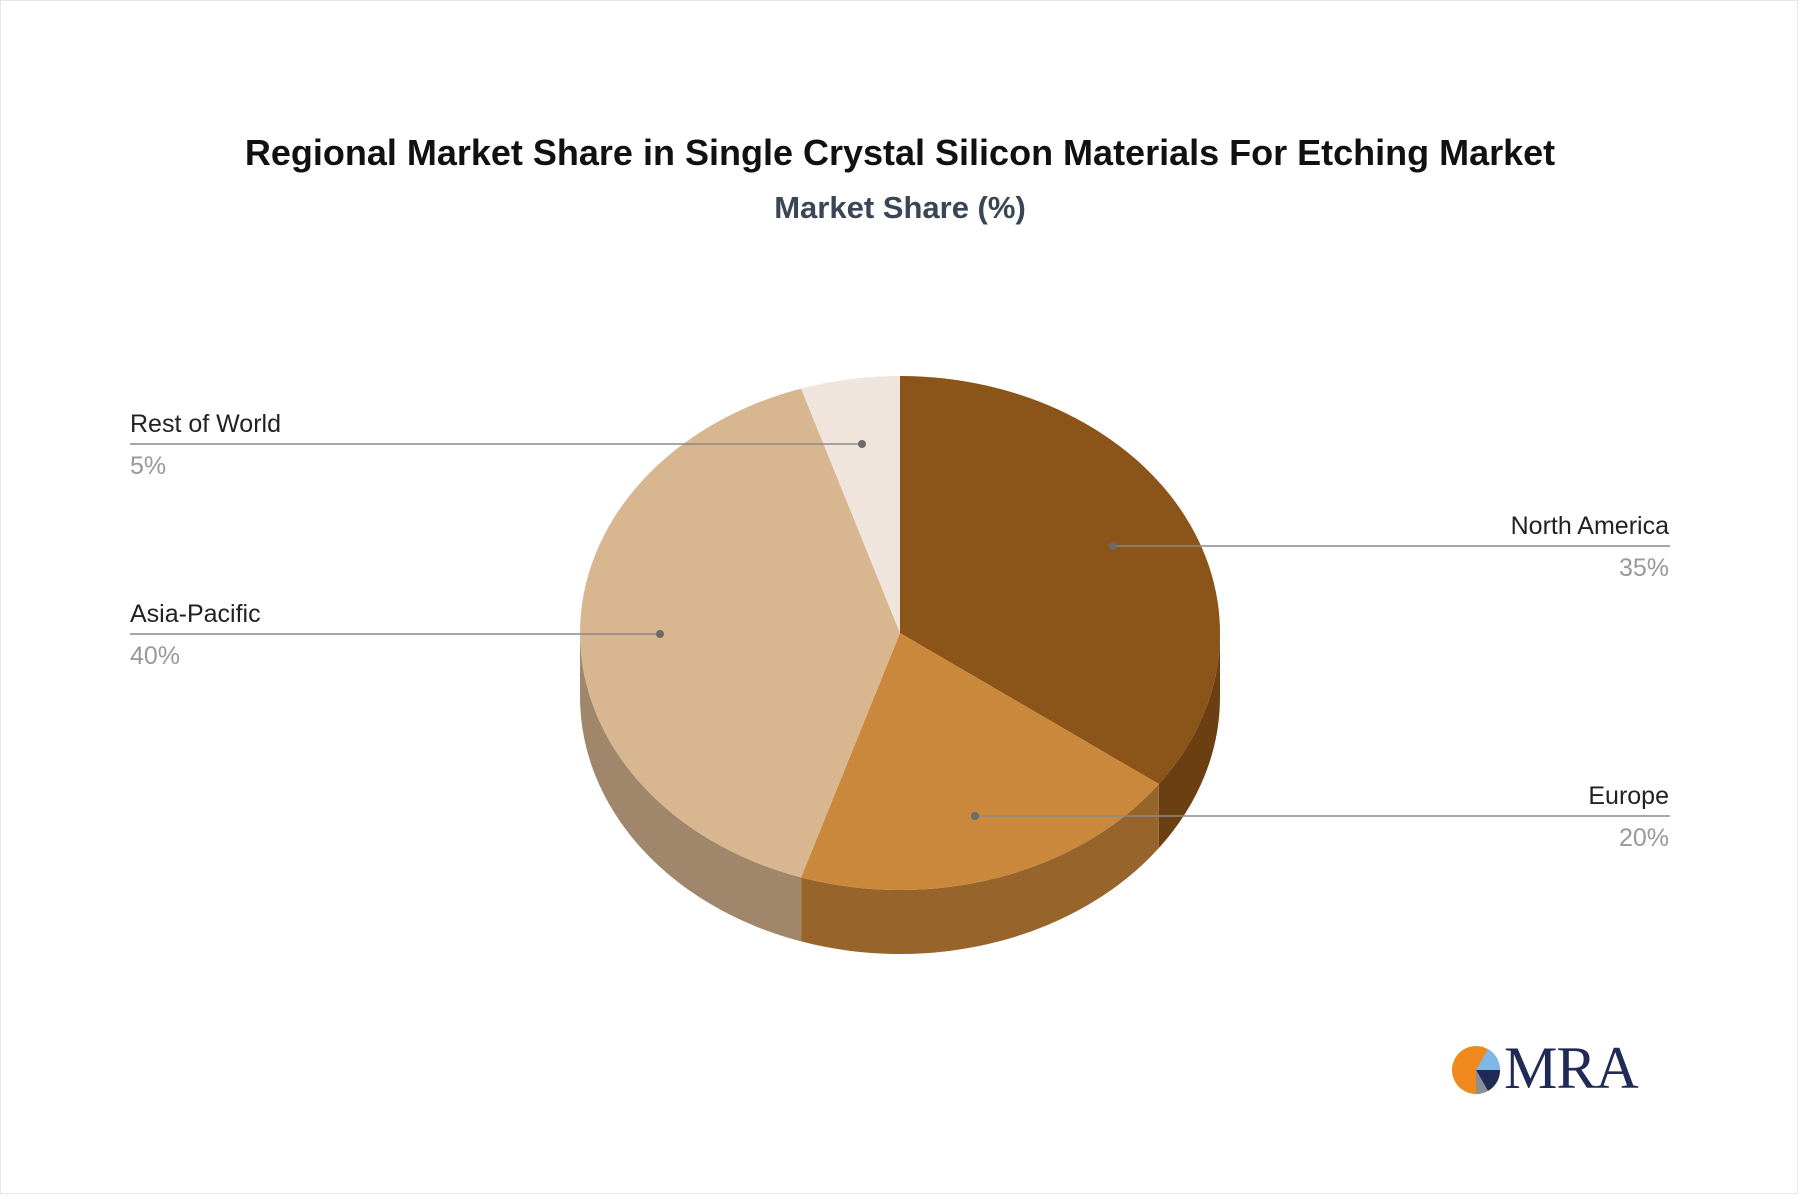 This screenshot has height=1196, width=1800. I want to click on label-value-rest-of-world: 5%, so click(148, 466).